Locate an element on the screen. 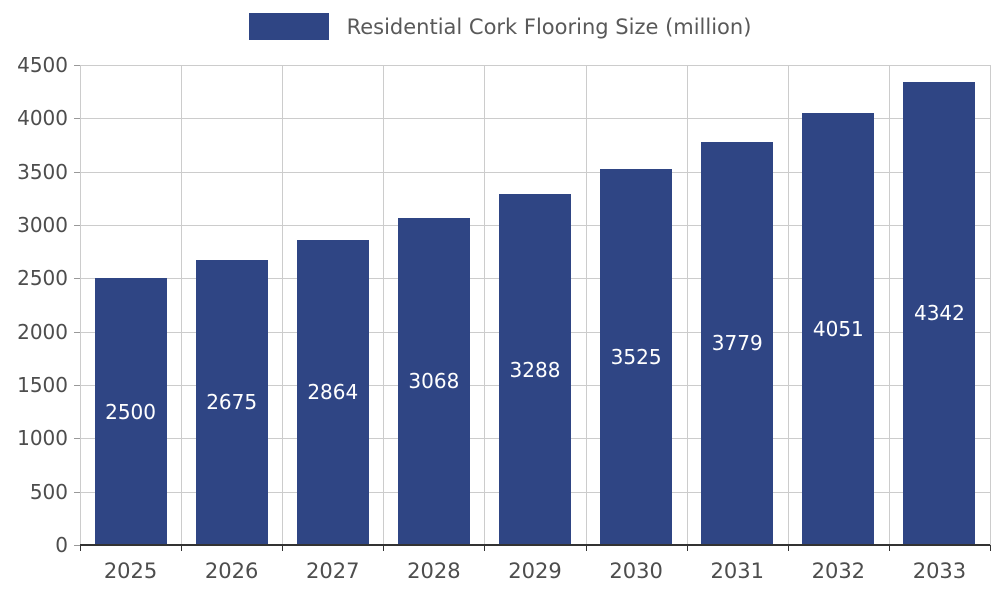 This screenshot has height=600, width=1000. bar-value-label: 3068 is located at coordinates (434, 381).